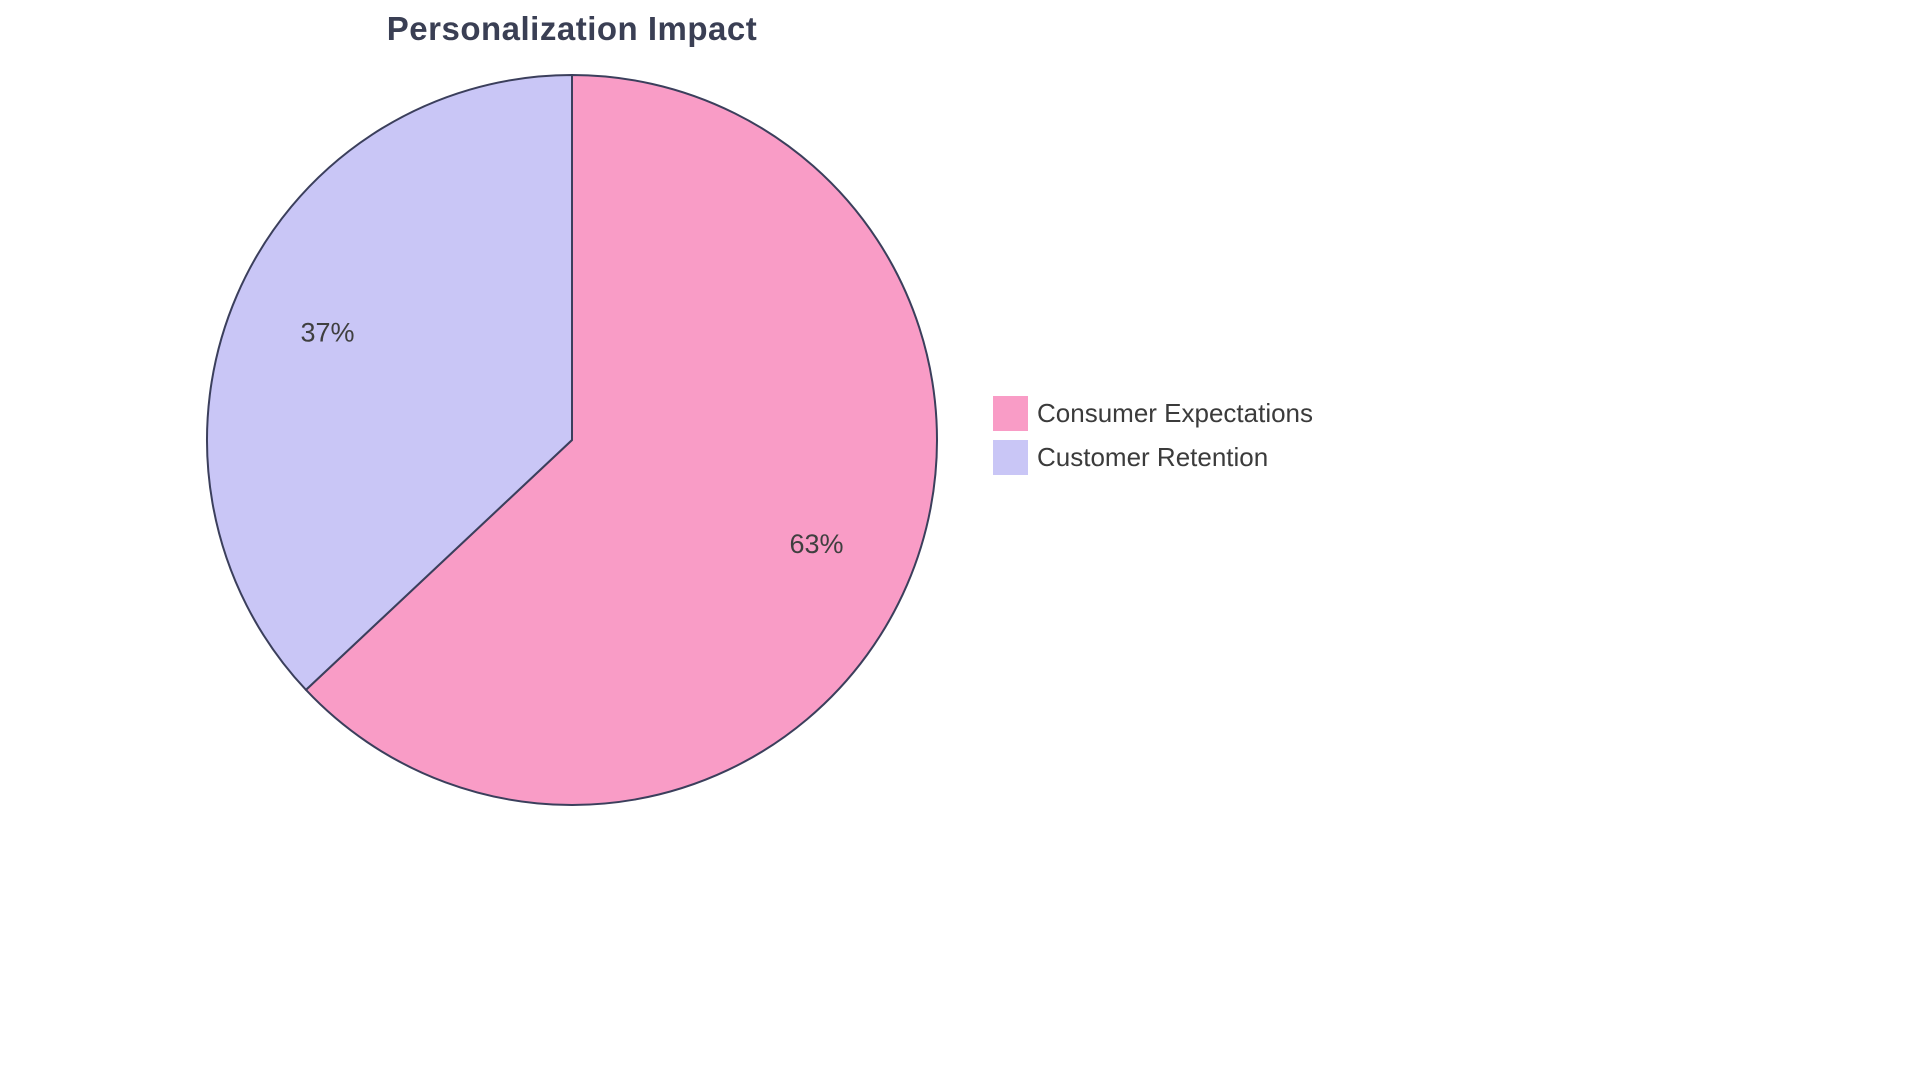  I want to click on slice-percent-label-consumer-expectations: 63%, so click(817, 544).